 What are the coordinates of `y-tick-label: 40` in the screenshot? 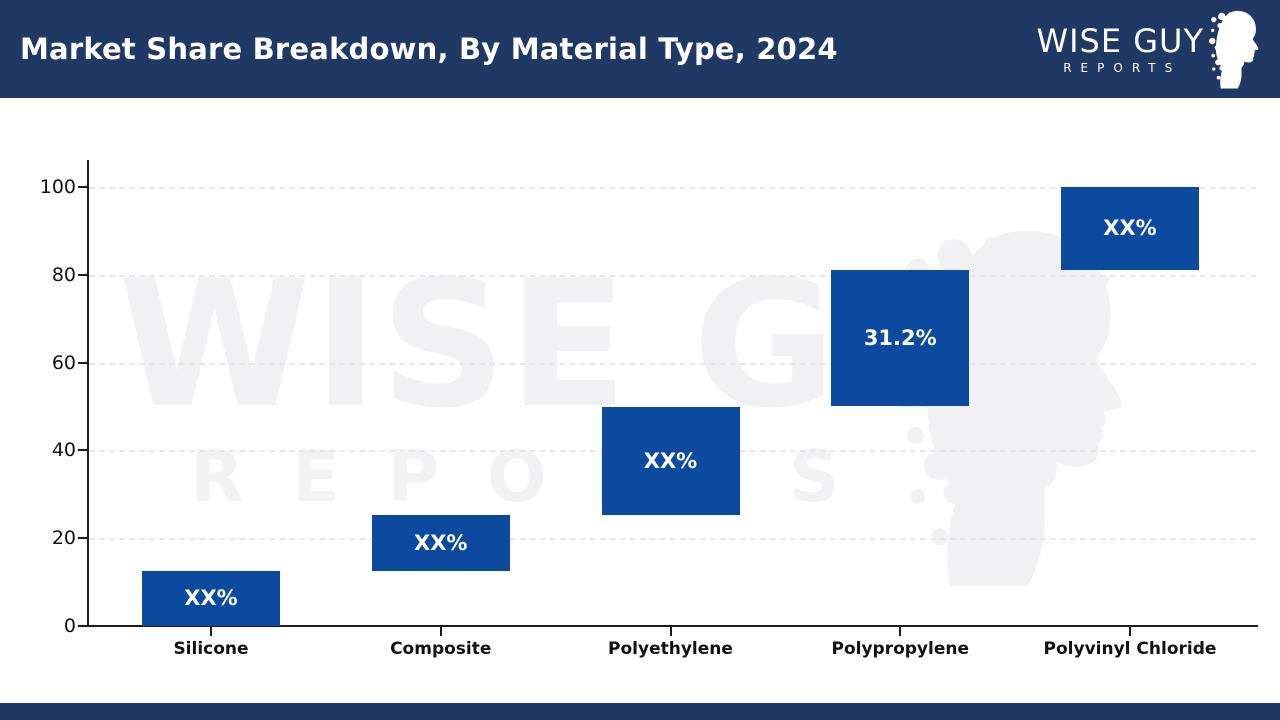 It's located at (63, 450).